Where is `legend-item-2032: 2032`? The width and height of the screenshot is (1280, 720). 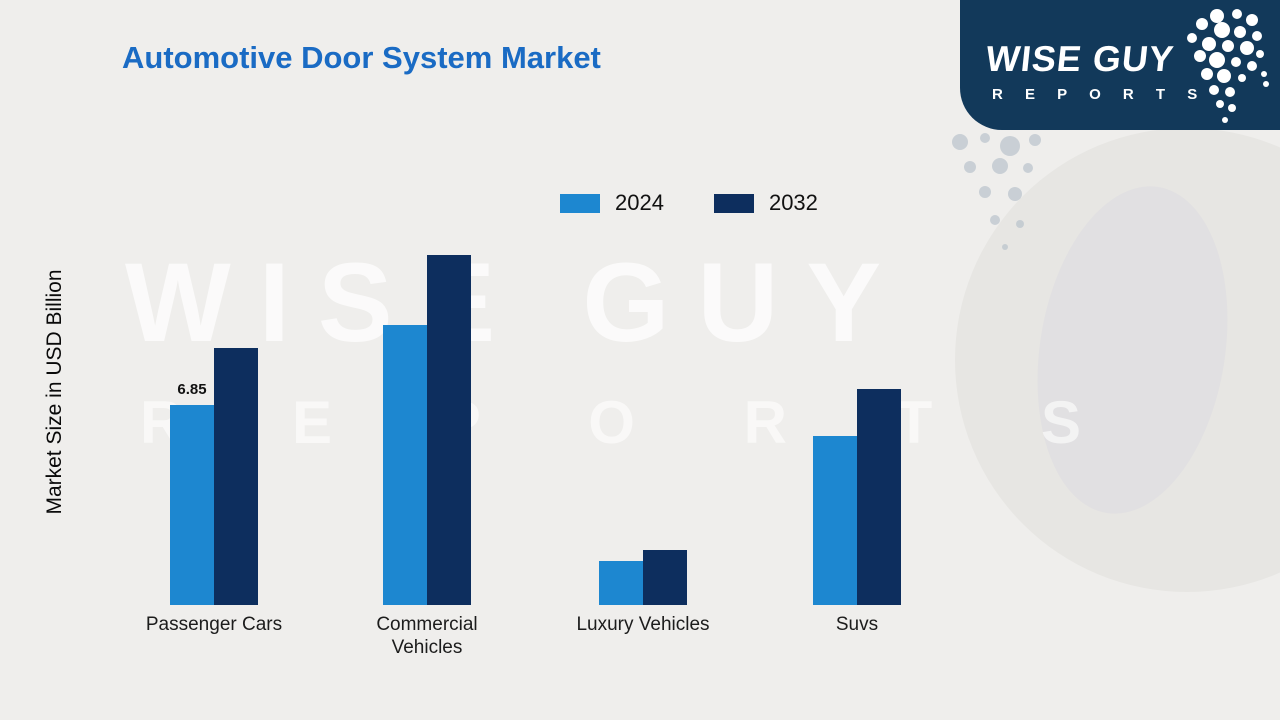 legend-item-2032: 2032 is located at coordinates (765, 203).